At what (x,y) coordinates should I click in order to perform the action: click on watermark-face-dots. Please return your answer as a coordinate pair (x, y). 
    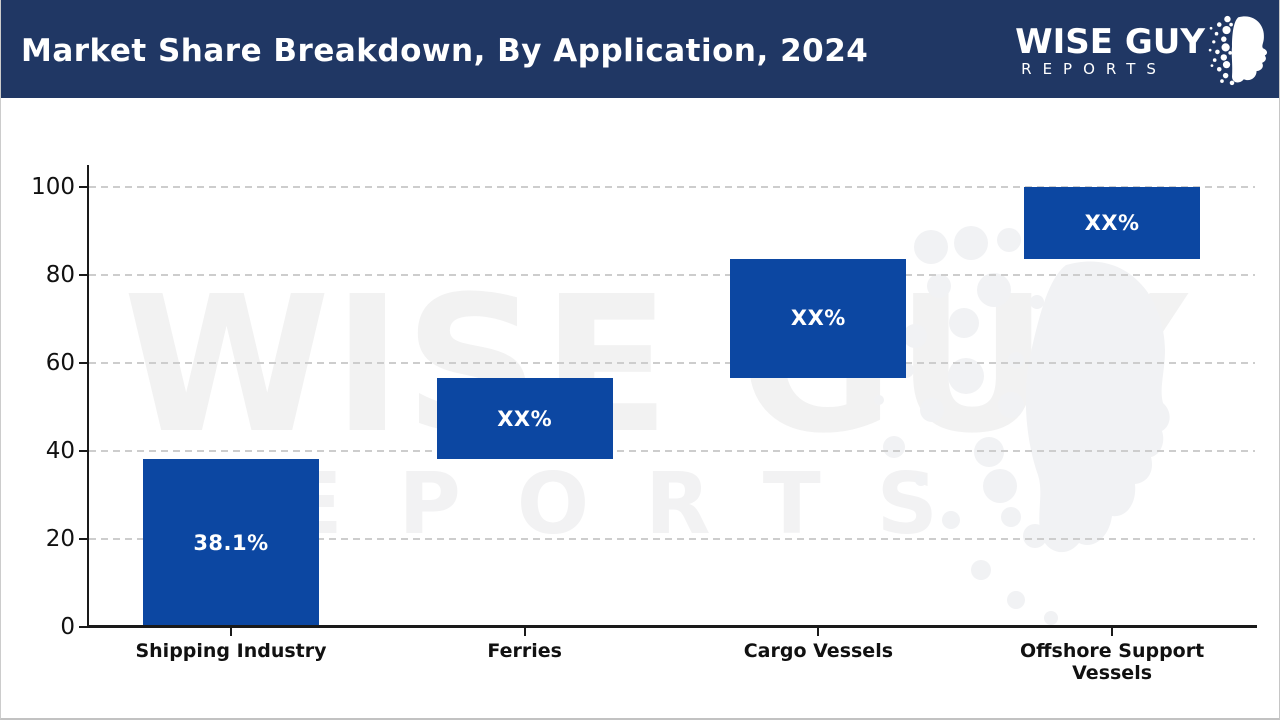
    Looking at the image, I should click on (1018, 425).